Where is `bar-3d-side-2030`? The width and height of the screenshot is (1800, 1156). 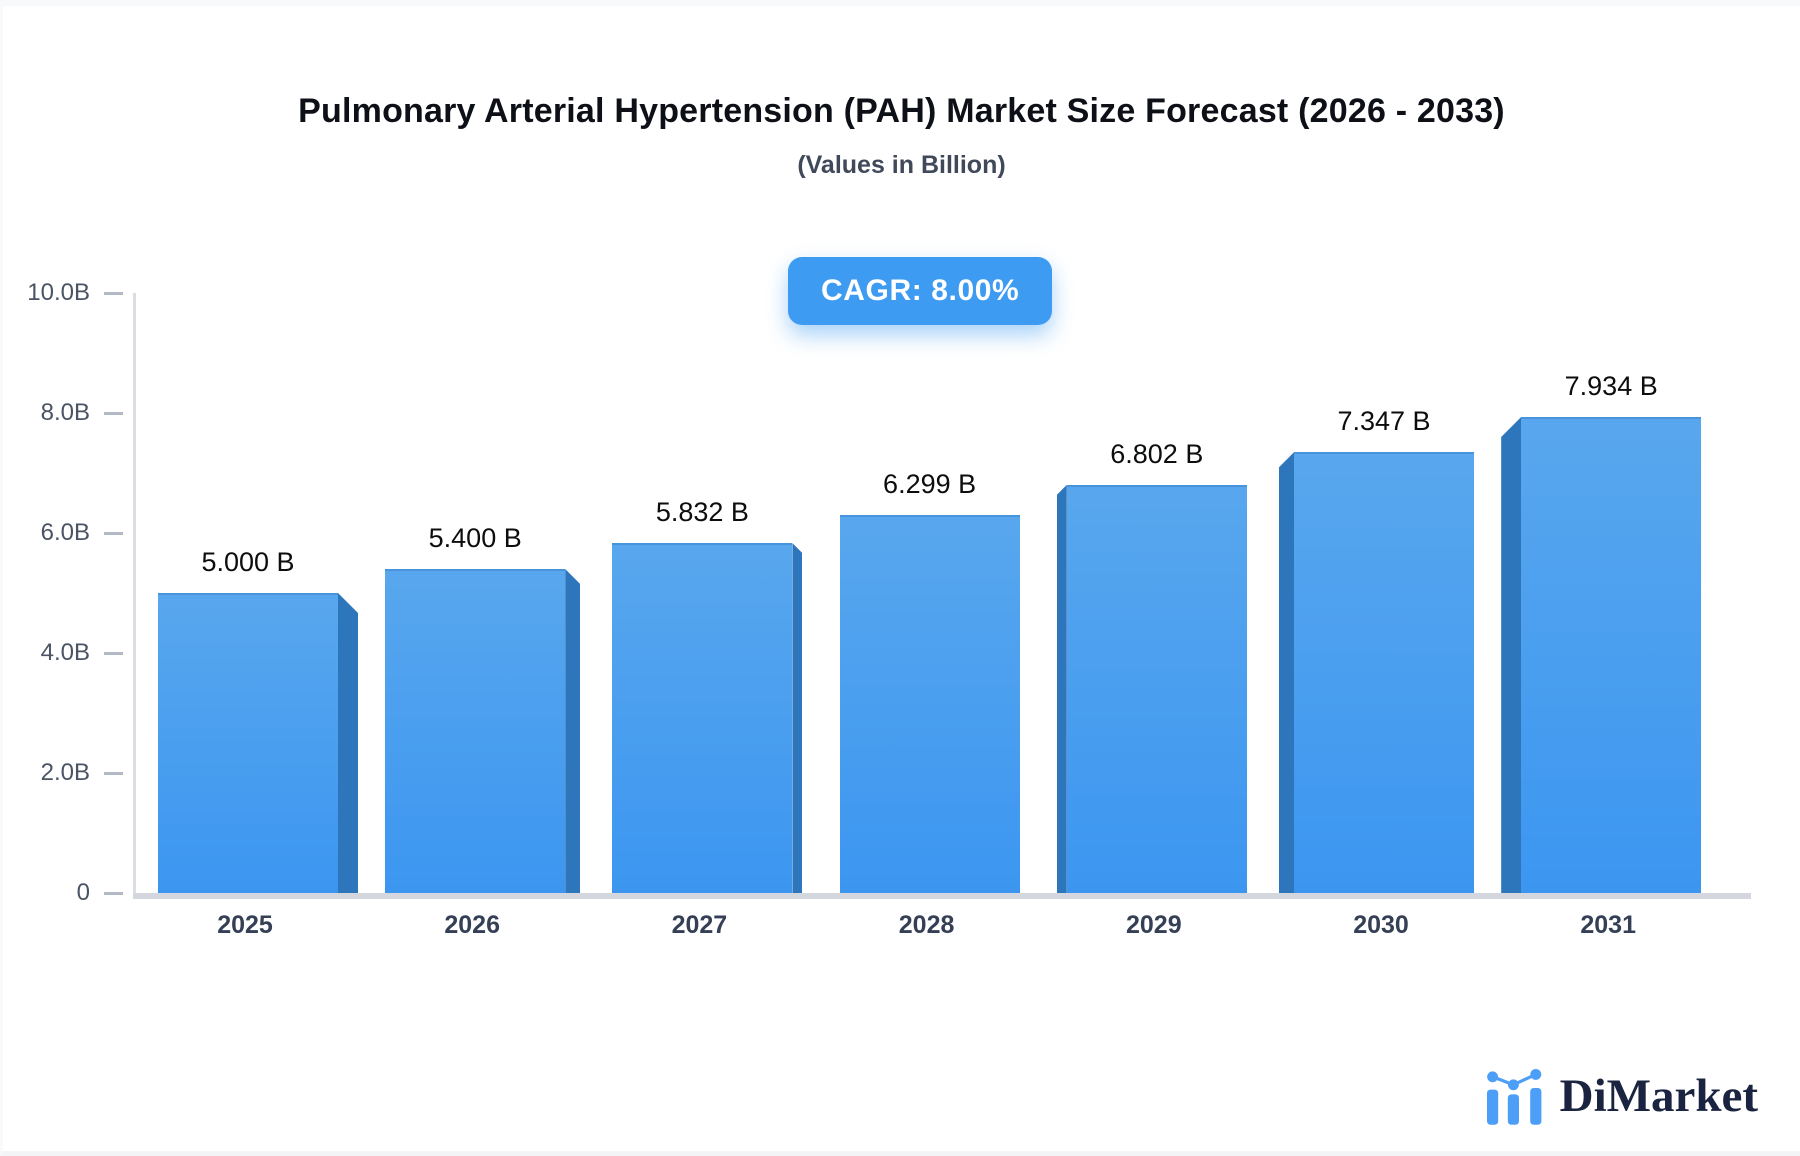
bar-3d-side-2030 is located at coordinates (1286, 672).